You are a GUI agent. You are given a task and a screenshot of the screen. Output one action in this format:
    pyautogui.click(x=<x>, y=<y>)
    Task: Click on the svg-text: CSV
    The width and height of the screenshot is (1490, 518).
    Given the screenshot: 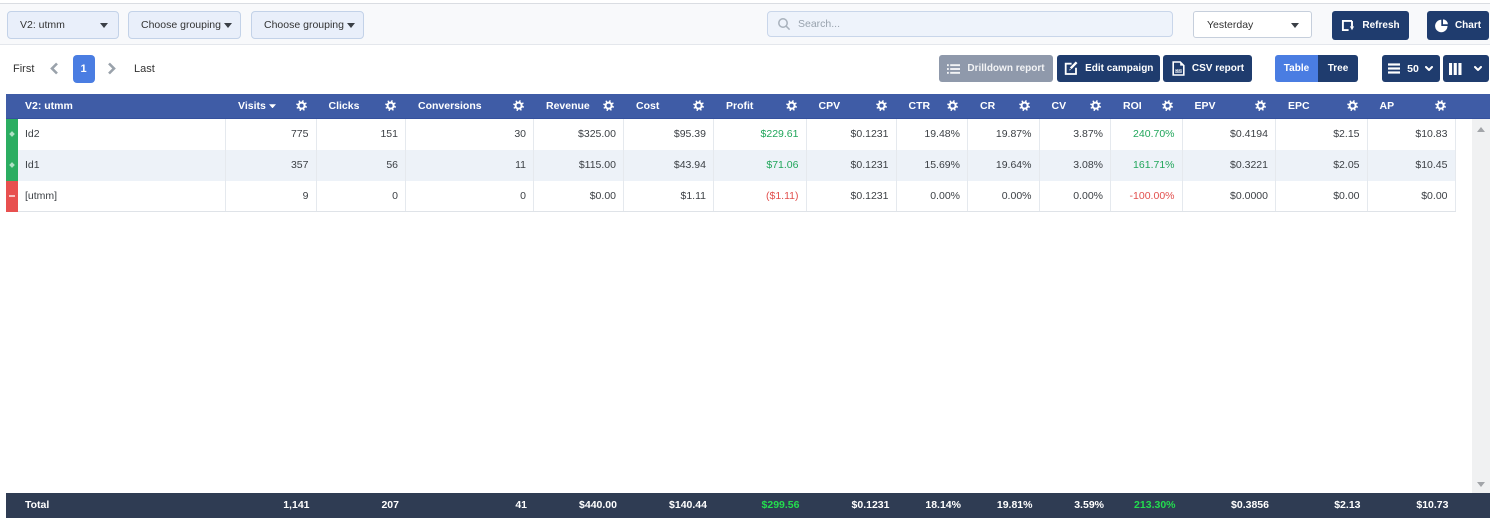 What is the action you would take?
    pyautogui.click(x=1179, y=71)
    